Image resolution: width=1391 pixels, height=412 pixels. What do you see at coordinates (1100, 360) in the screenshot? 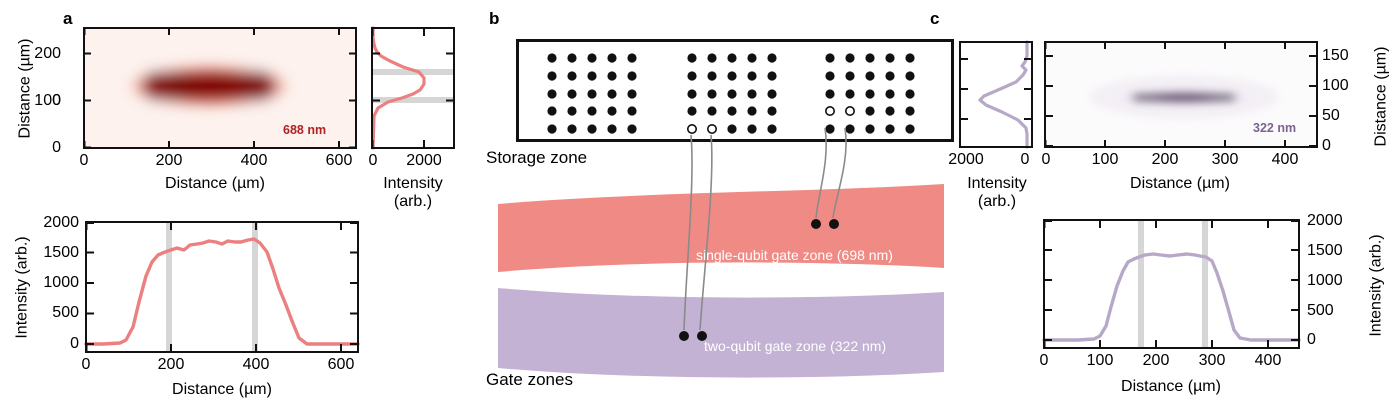
I see `panel-c-line-xtick-100: 100` at bounding box center [1100, 360].